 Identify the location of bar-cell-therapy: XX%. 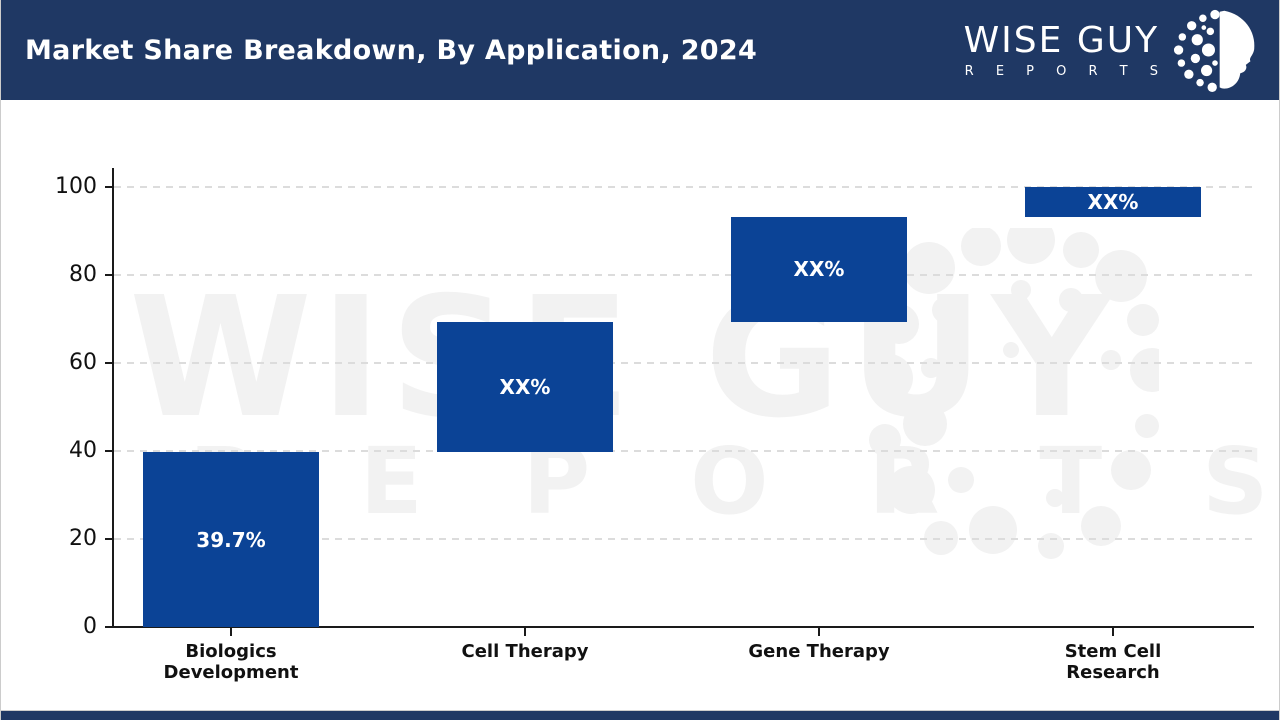
(525, 387).